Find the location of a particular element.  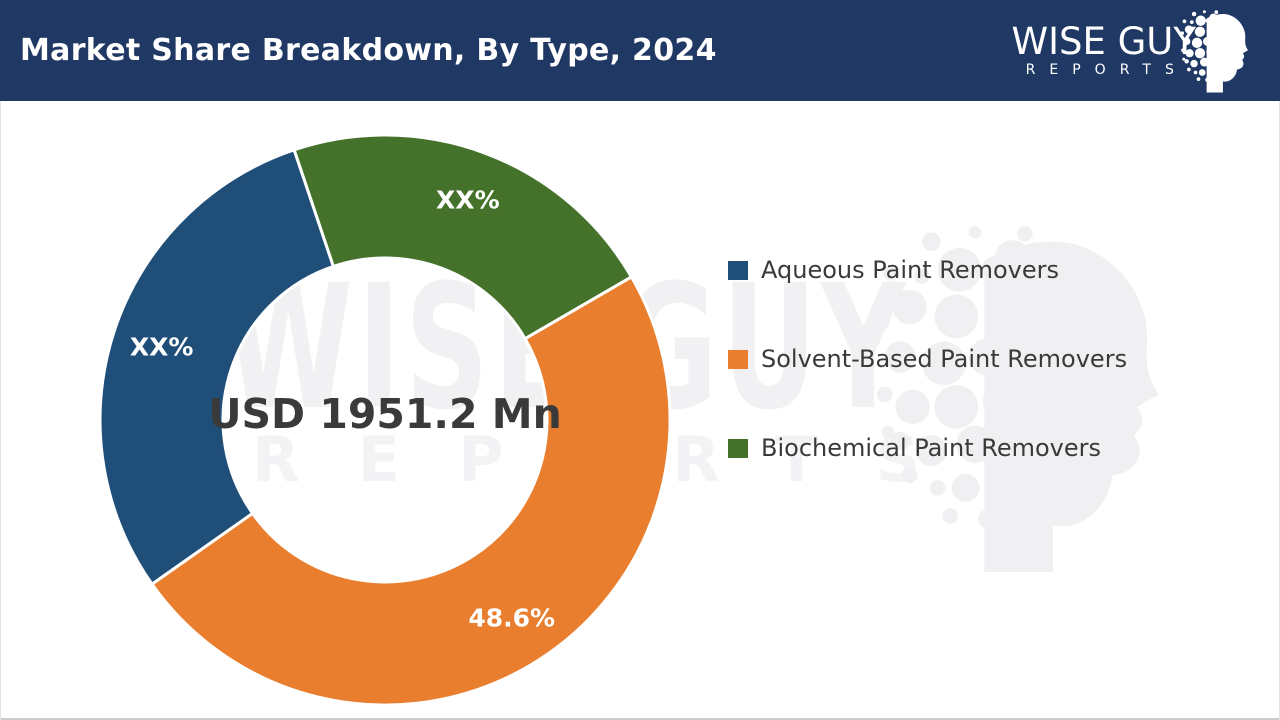

brand-text: WISE GUY REPORTS is located at coordinates (1103, 49).